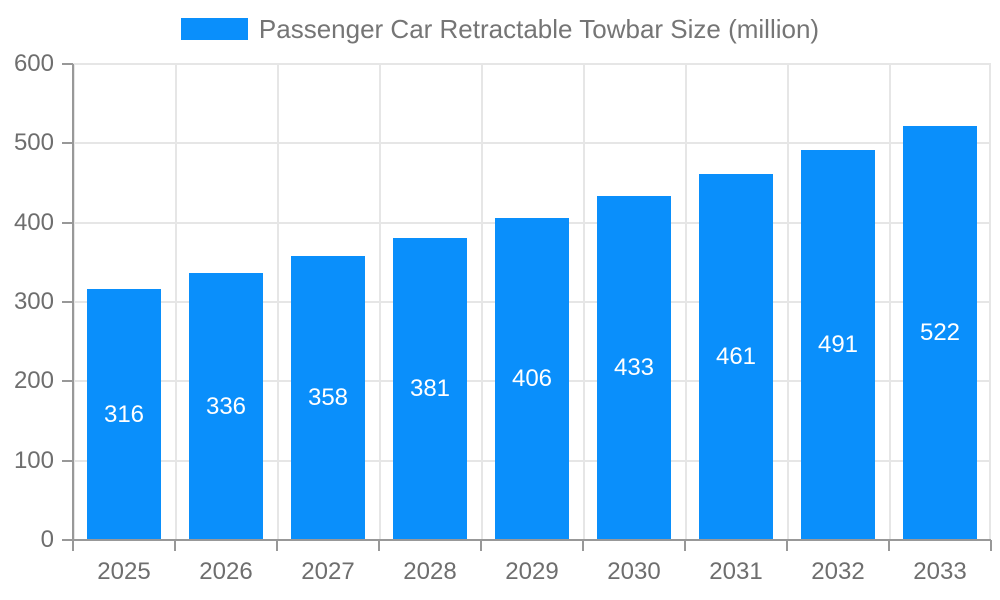 Image resolution: width=1000 pixels, height=600 pixels. I want to click on x-axis-tick-label: 2030, so click(634, 571).